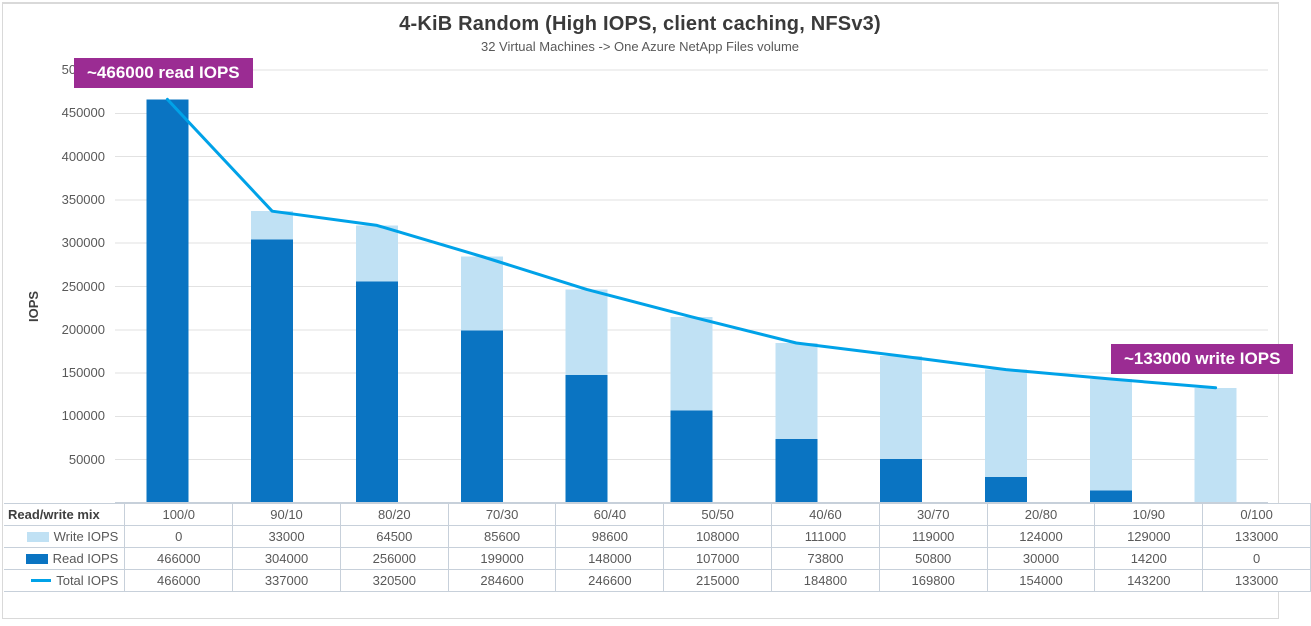 Image resolution: width=1311 pixels, height=626 pixels. Describe the element at coordinates (83, 373) in the screenshot. I see `y-tick-label: 150000` at that location.